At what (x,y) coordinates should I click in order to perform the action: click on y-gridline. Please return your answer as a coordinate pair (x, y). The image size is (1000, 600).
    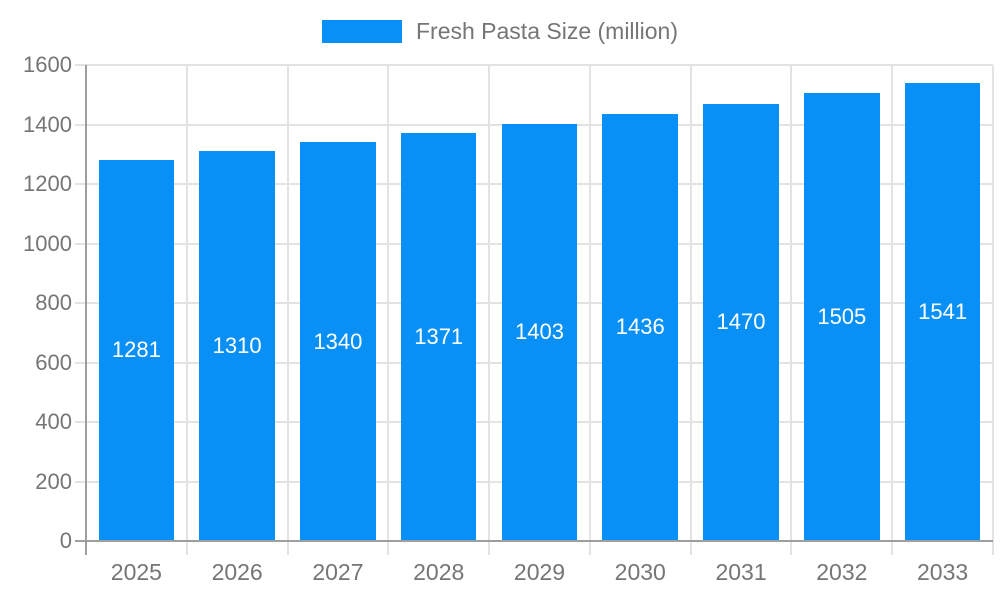
    Looking at the image, I should click on (534, 65).